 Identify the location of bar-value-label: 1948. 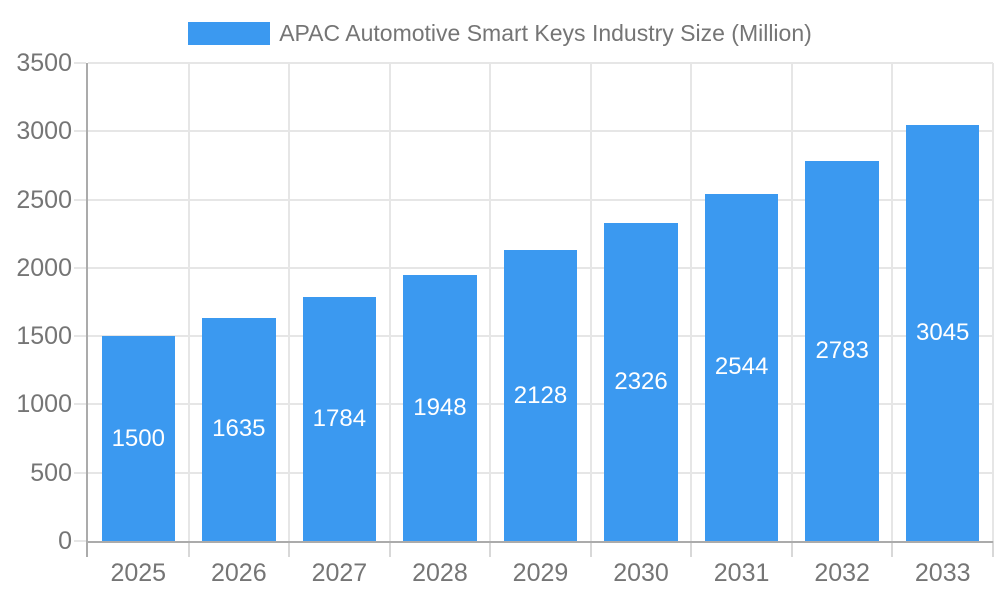
(440, 407).